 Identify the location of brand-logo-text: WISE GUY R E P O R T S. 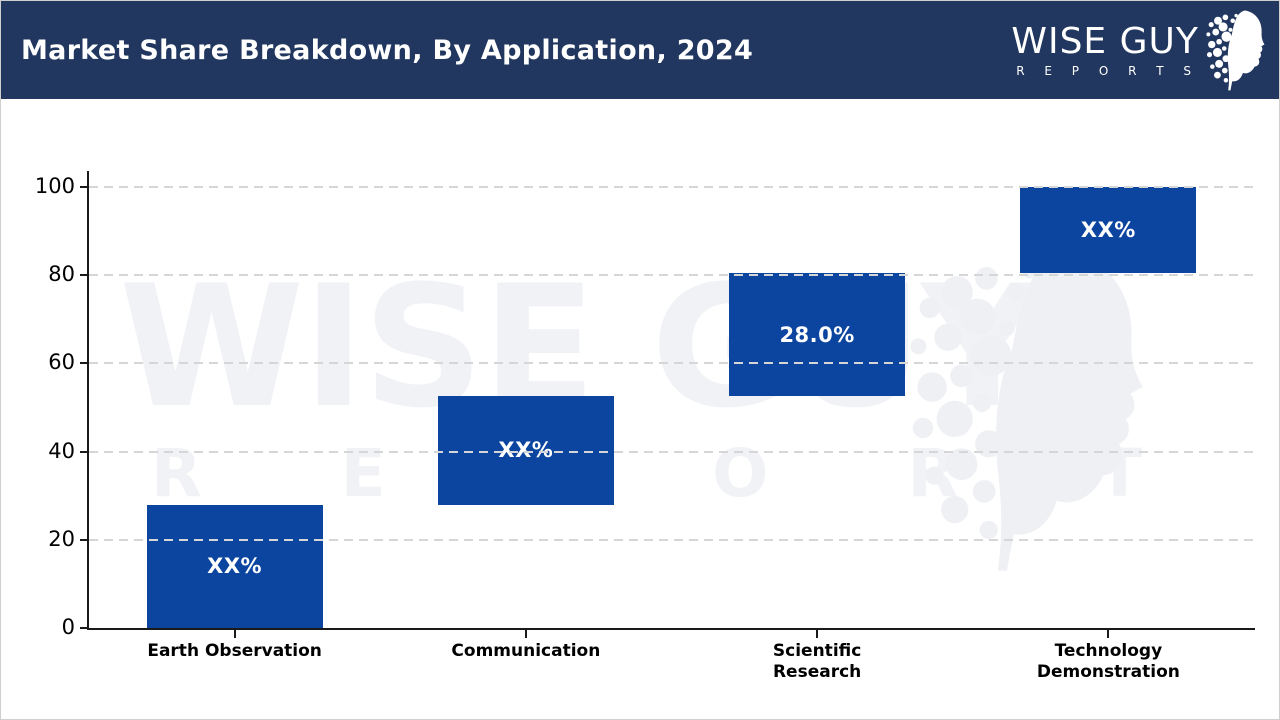
(1105, 49).